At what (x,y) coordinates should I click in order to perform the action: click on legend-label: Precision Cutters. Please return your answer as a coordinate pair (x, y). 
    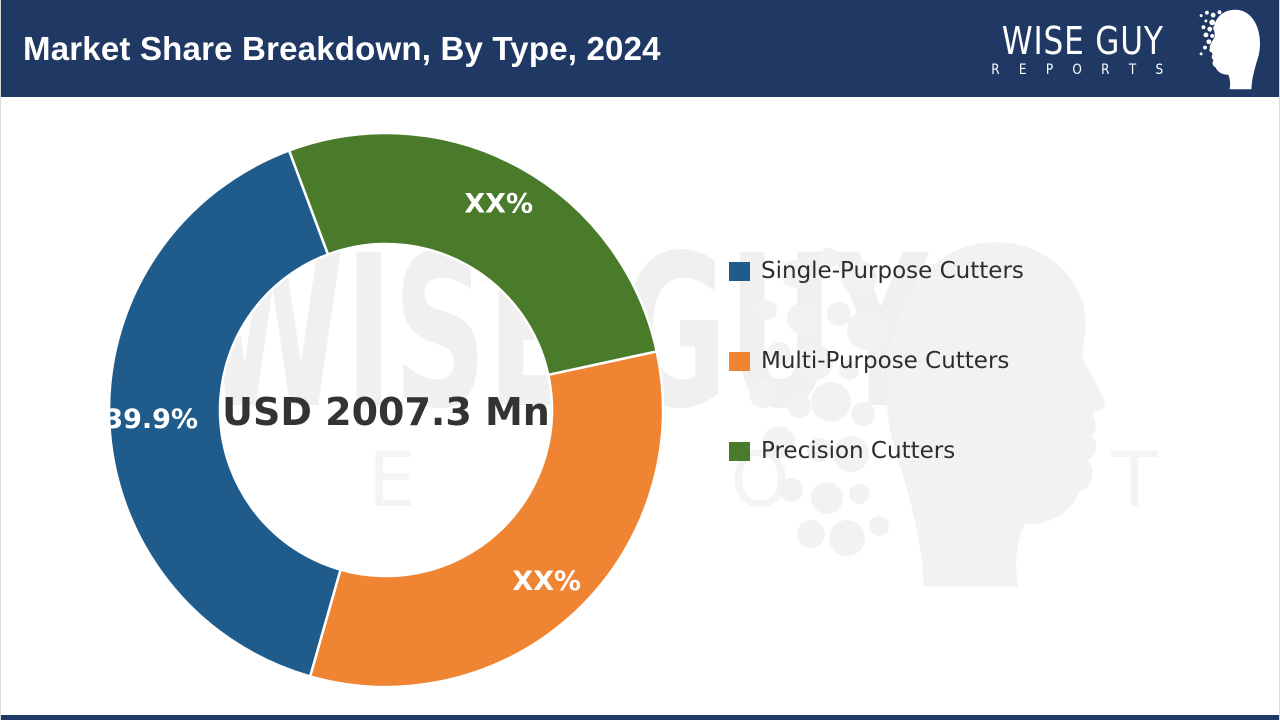
    Looking at the image, I should click on (858, 450).